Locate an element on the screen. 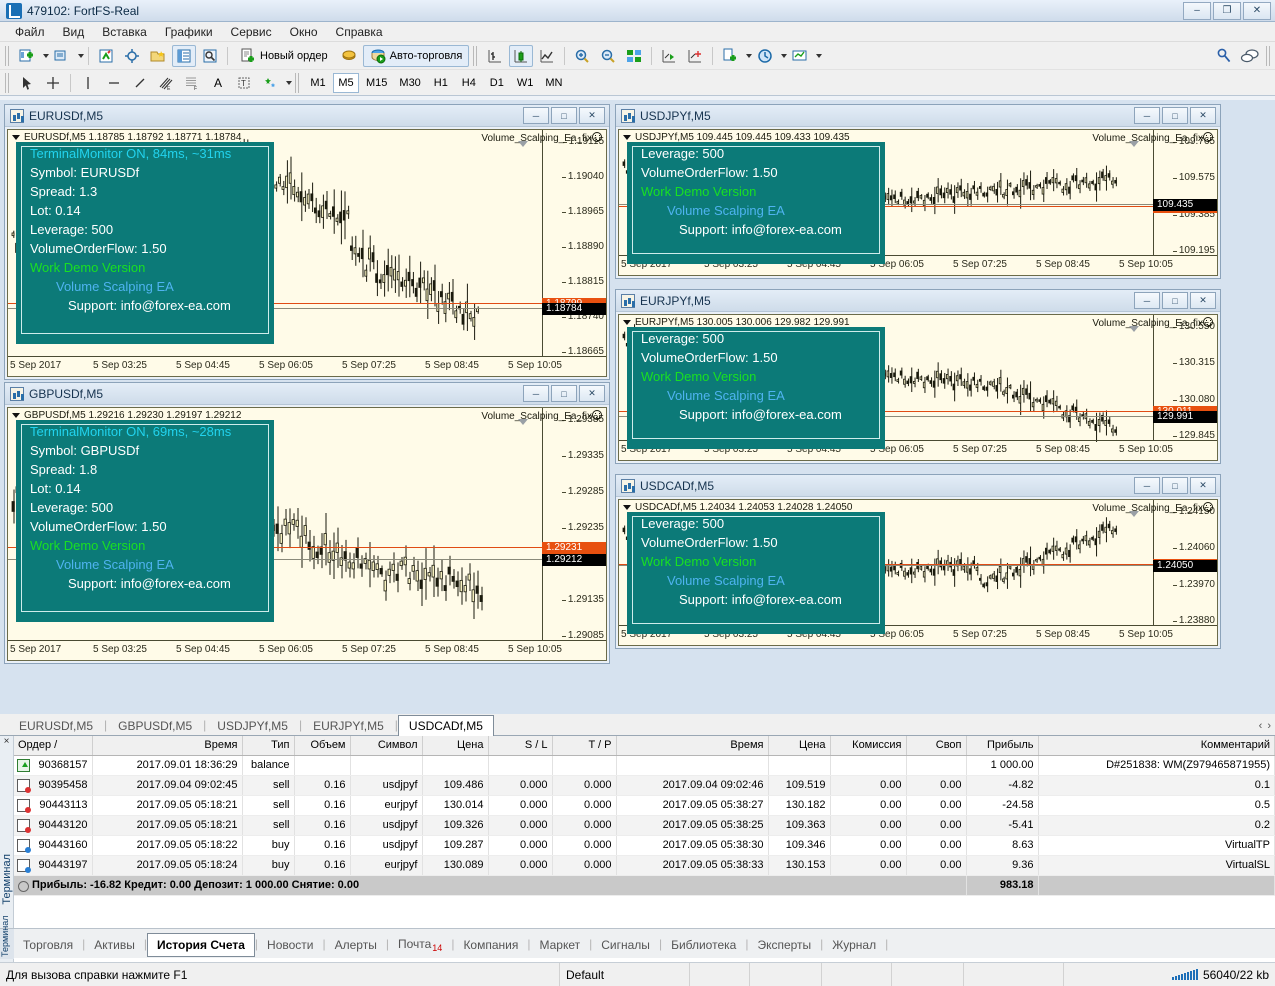 The image size is (1275, 986). column-header-6: S / L is located at coordinates (520, 746).